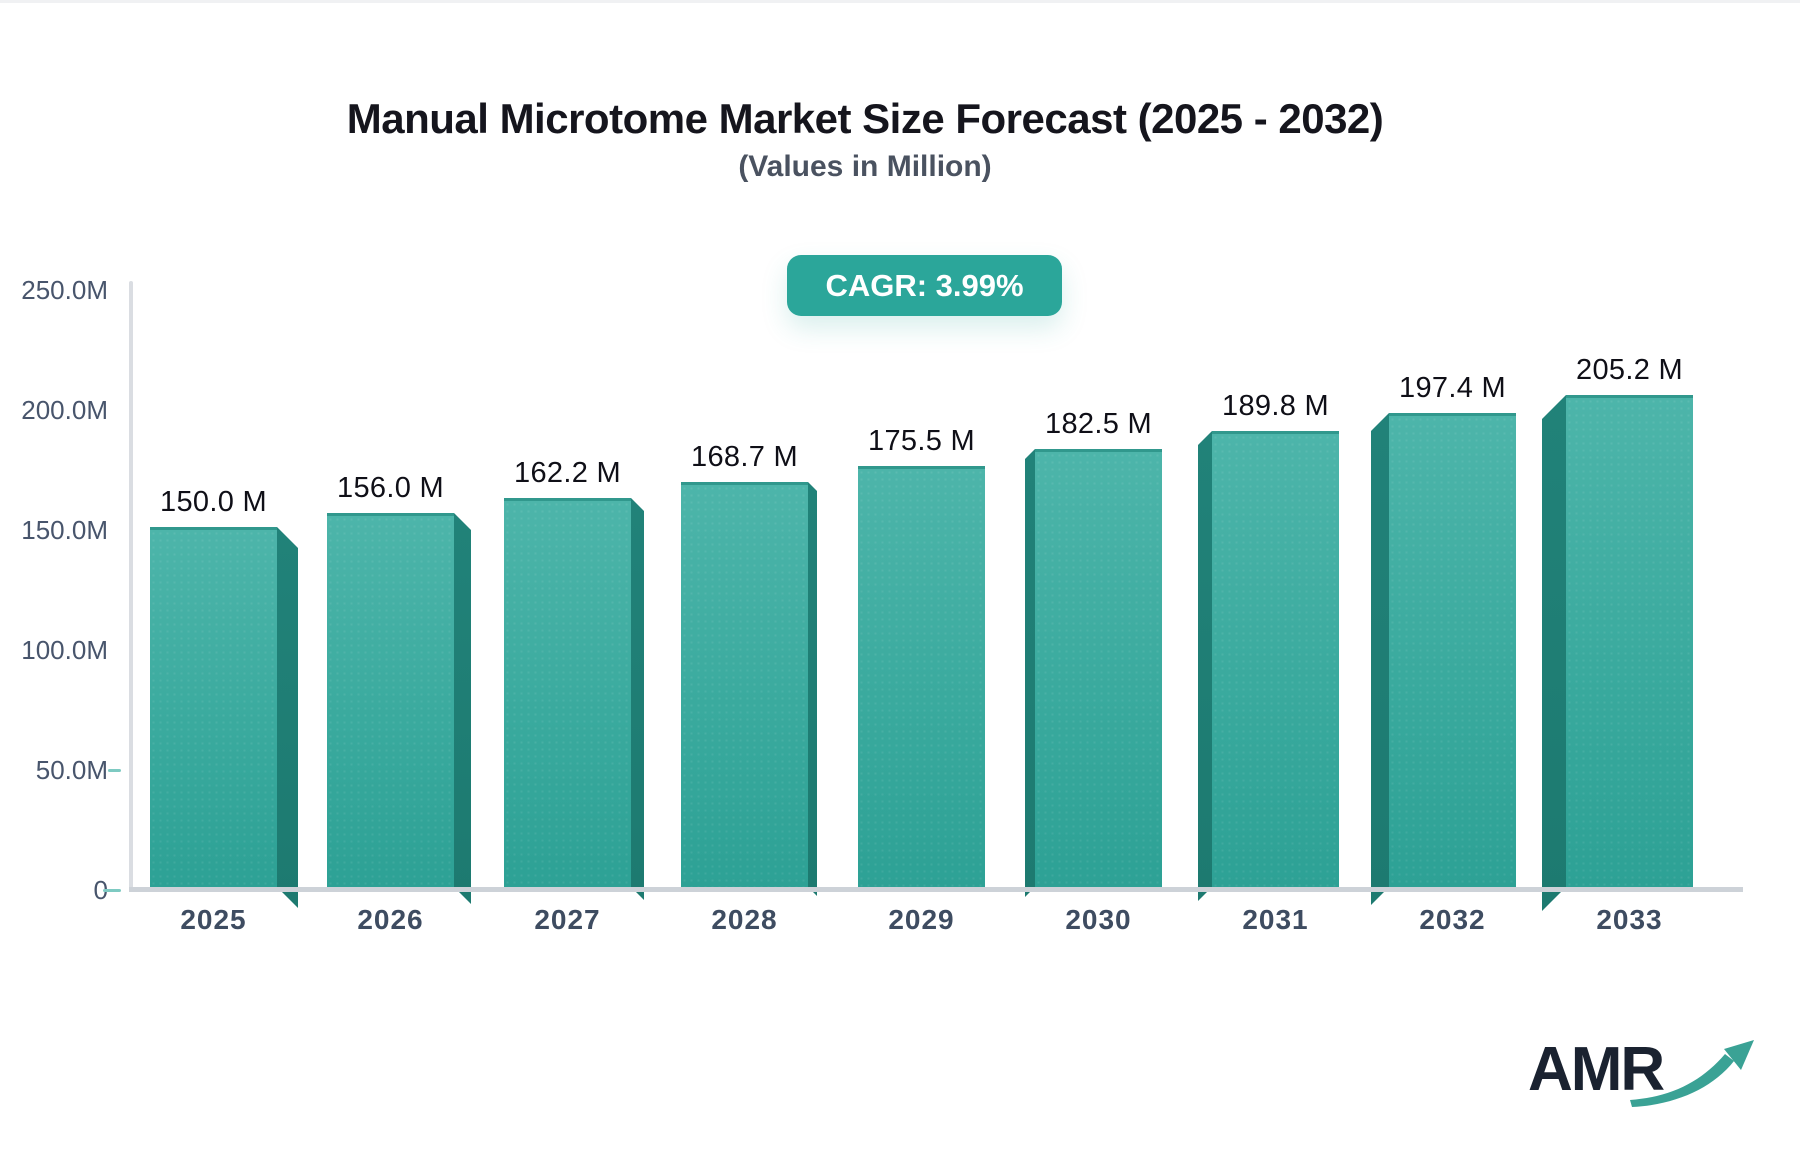  Describe the element at coordinates (744, 457) in the screenshot. I see `bar-value-label: 168.7 M` at that location.